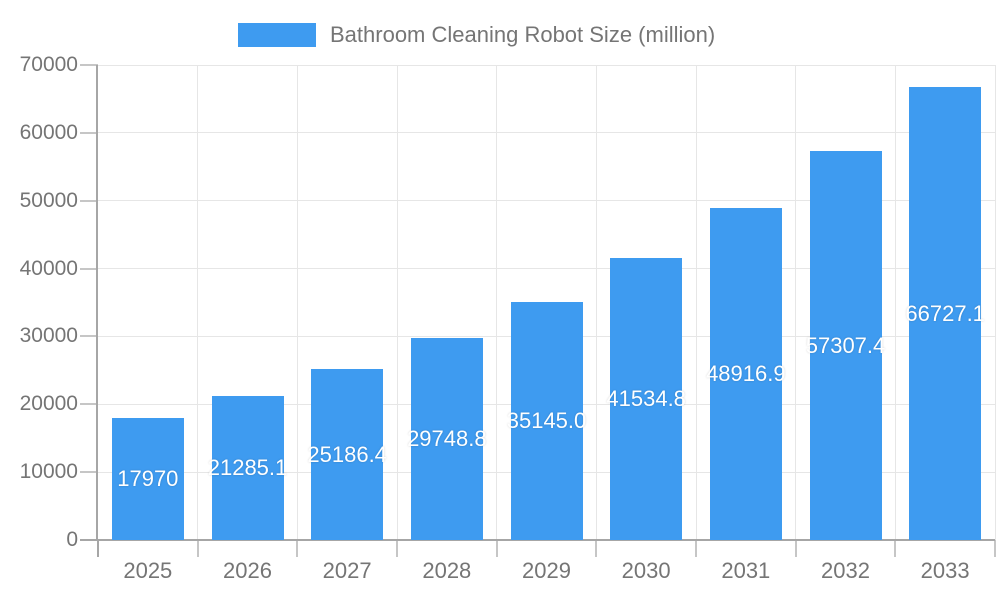 Image resolution: width=1000 pixels, height=600 pixels. What do you see at coordinates (48, 64) in the screenshot?
I see `y-axis-label: 70000` at bounding box center [48, 64].